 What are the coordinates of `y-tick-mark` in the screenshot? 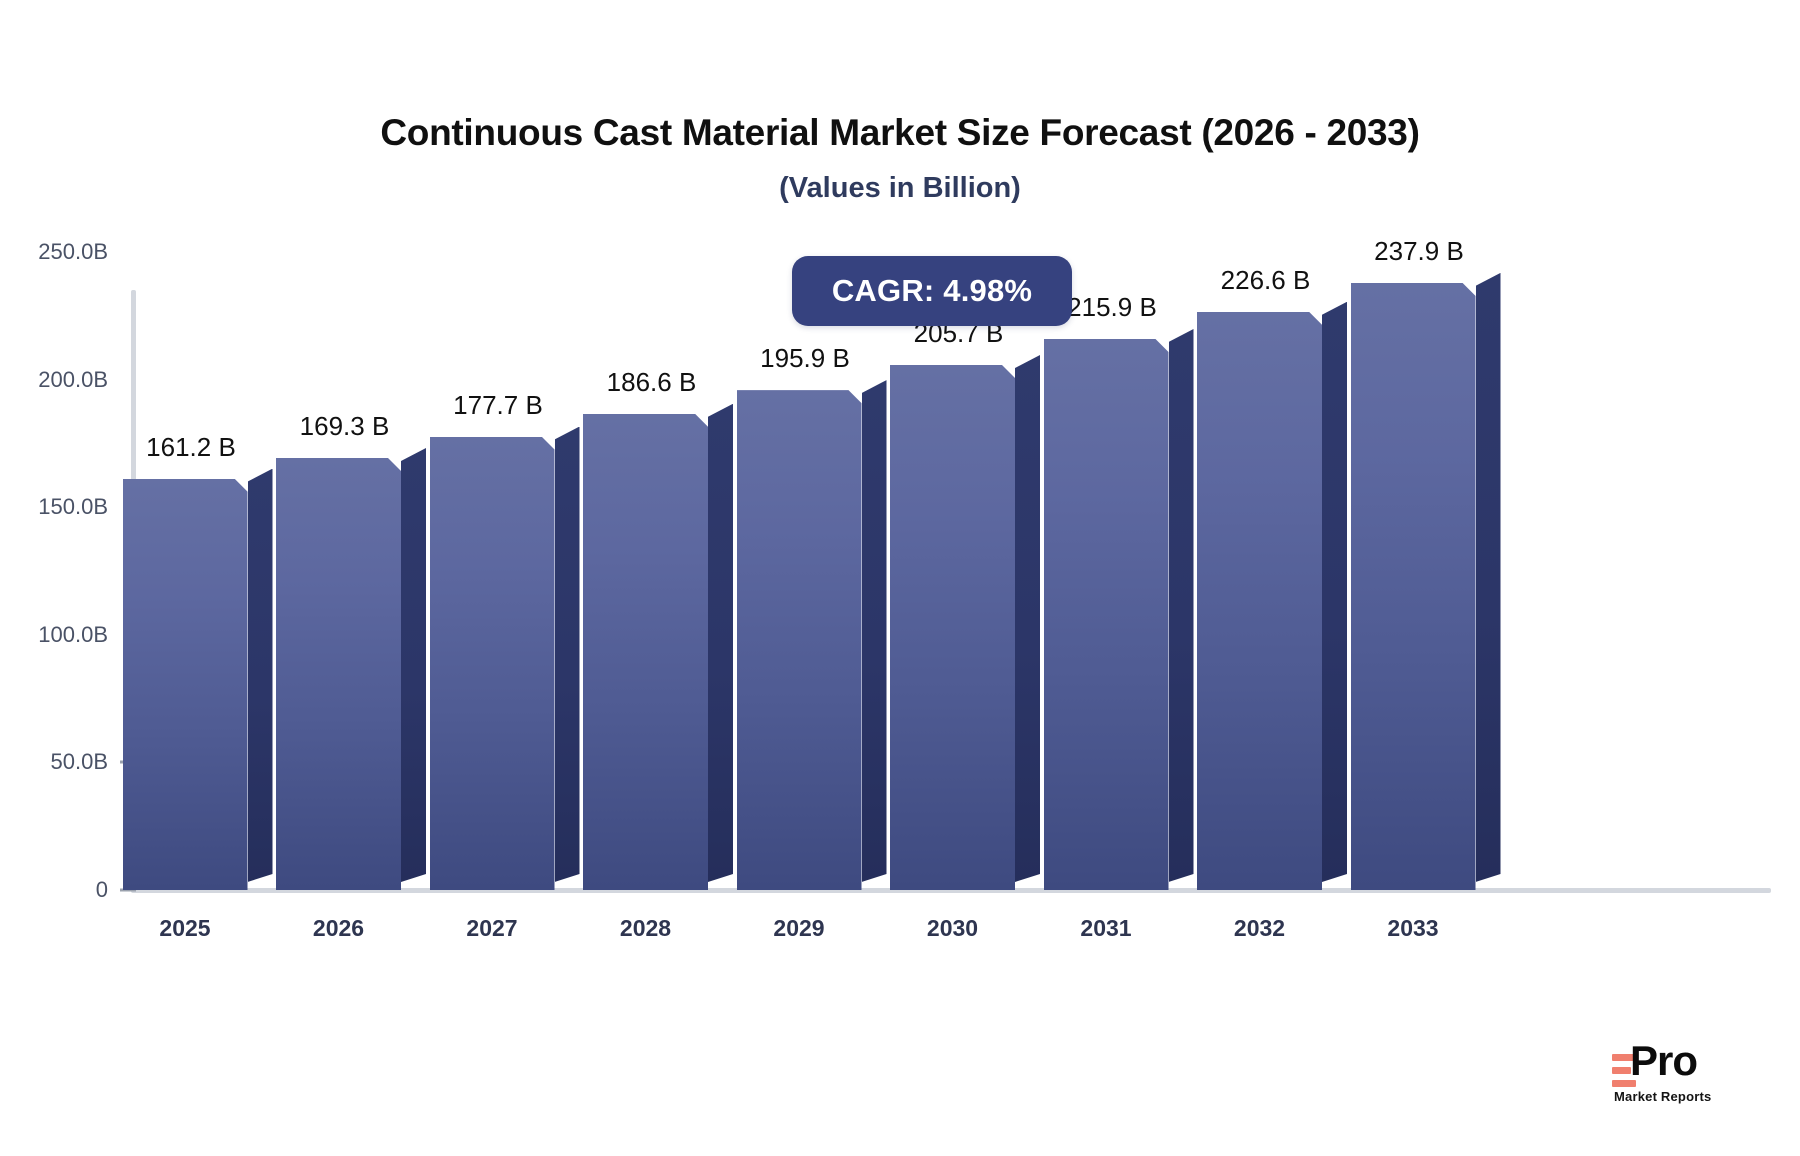 It's located at (128, 890).